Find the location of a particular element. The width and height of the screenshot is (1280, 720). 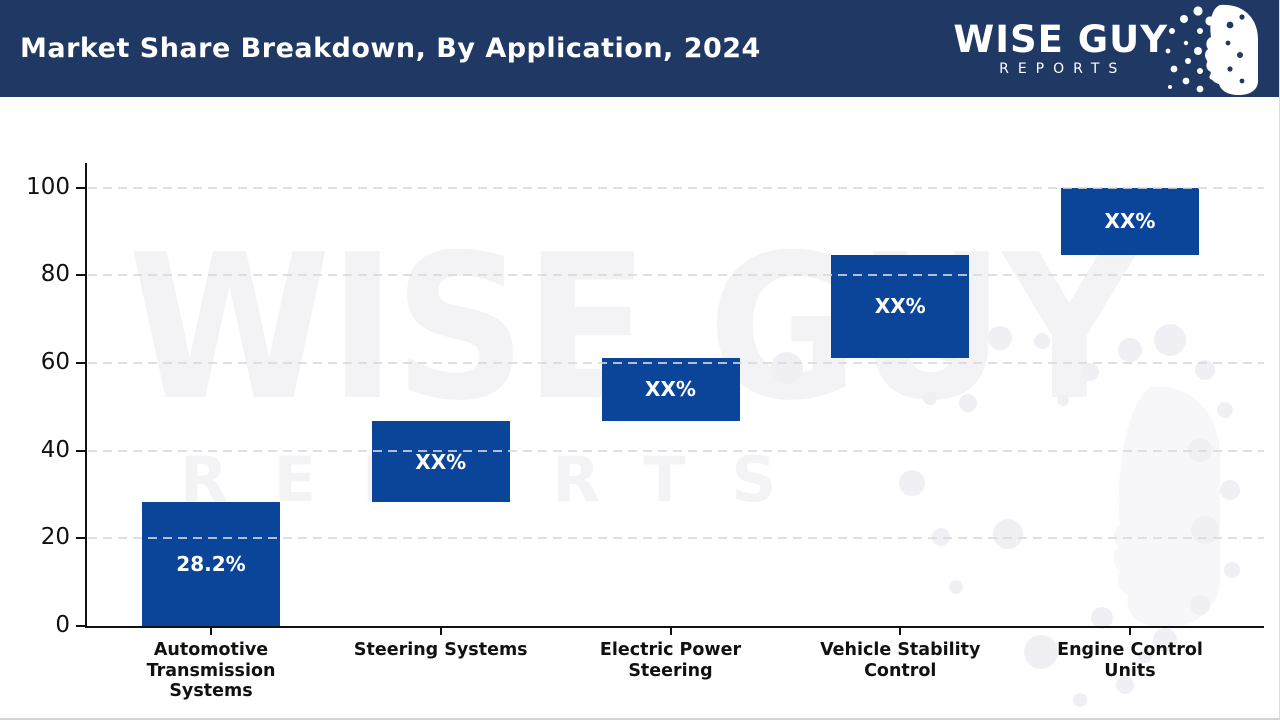

brand-logo: WISE GUY REPORTS is located at coordinates (1109, 49).